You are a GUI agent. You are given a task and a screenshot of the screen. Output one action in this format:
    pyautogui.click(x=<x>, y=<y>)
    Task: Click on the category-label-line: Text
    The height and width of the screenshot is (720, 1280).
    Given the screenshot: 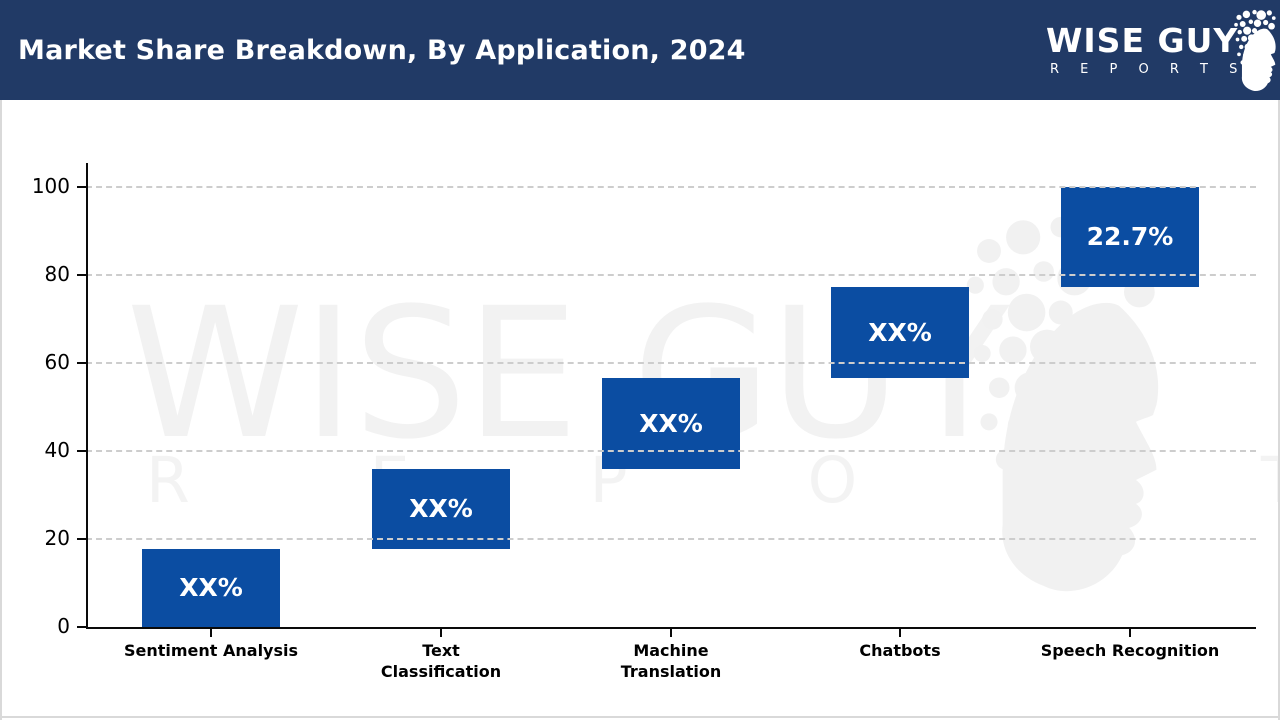 What is the action you would take?
    pyautogui.click(x=441, y=650)
    